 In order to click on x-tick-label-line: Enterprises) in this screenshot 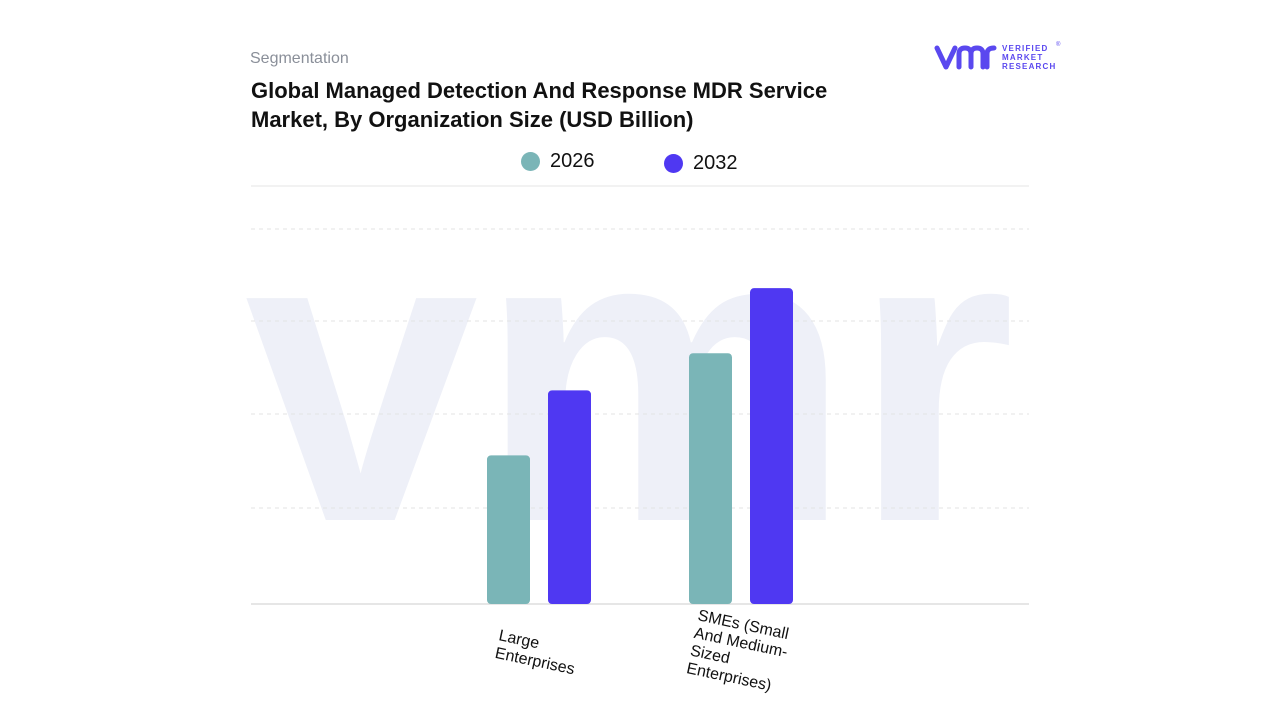, I will do `click(729, 677)`.